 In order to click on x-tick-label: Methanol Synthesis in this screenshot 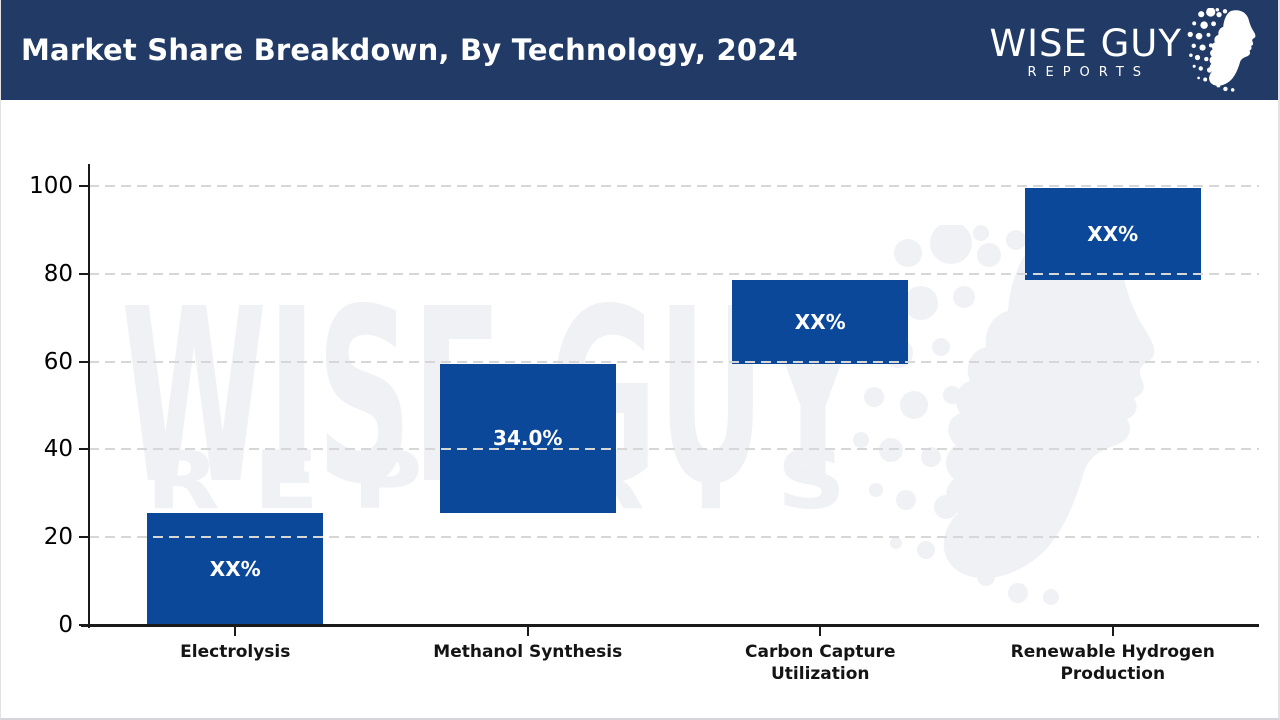, I will do `click(528, 652)`.